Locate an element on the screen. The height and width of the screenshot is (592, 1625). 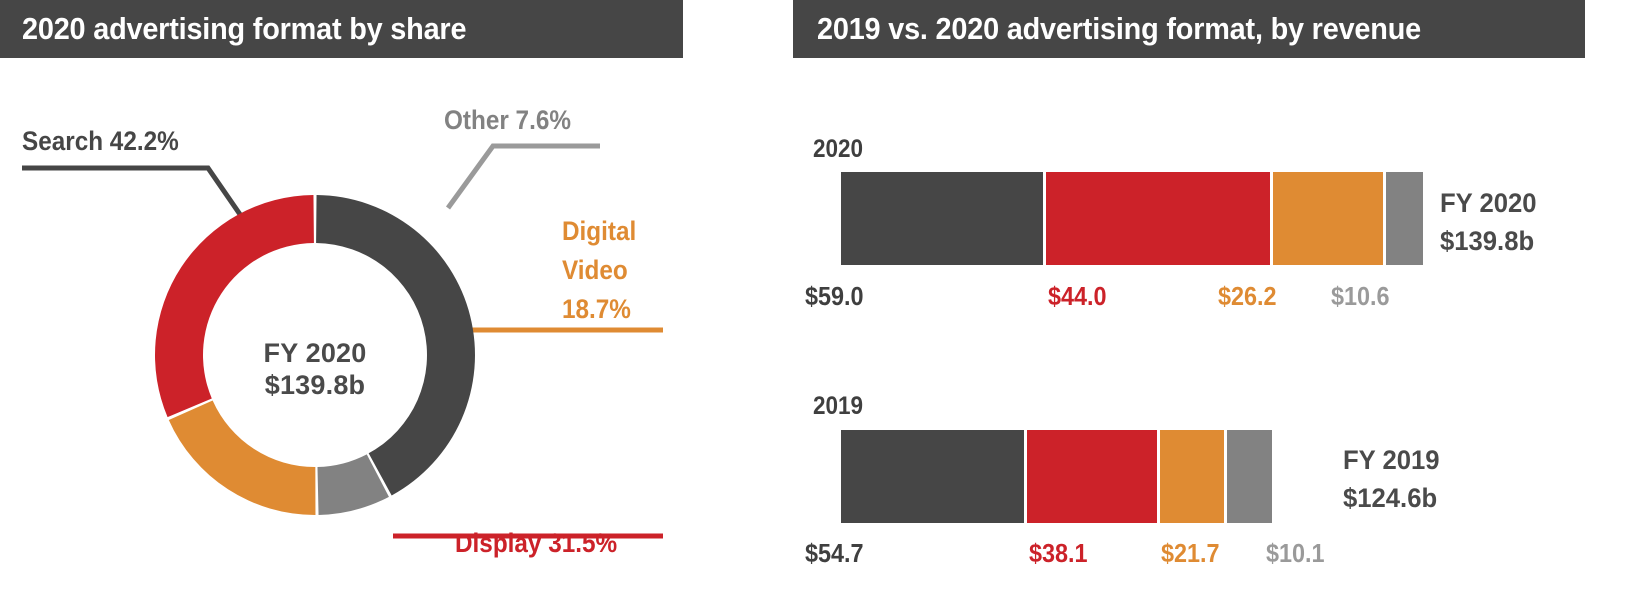
callout-label-display: Display 31.5% is located at coordinates (536, 543).